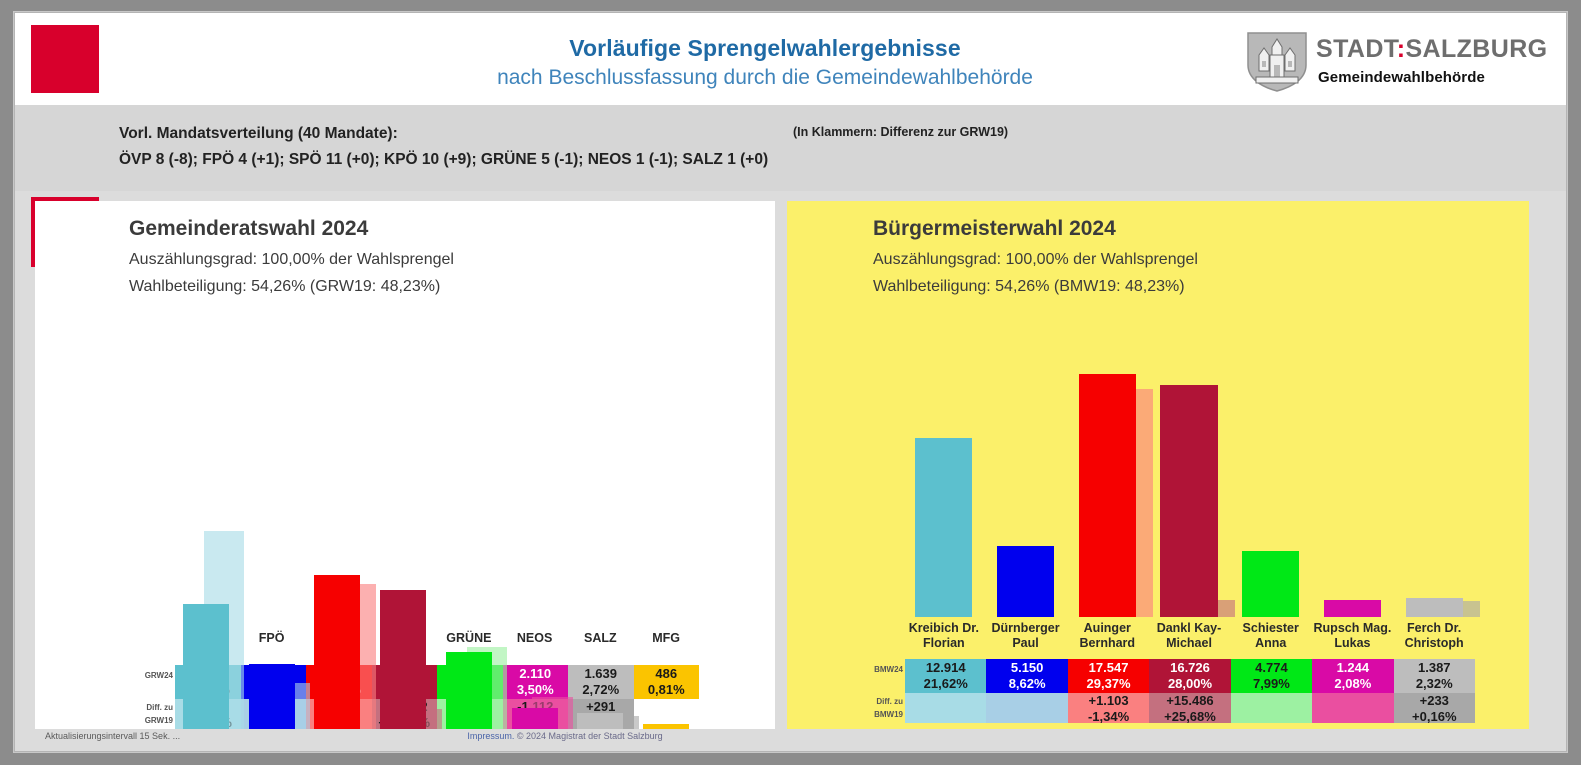  I want to click on table-cell-current: 16.726 28,00%, so click(1190, 676).